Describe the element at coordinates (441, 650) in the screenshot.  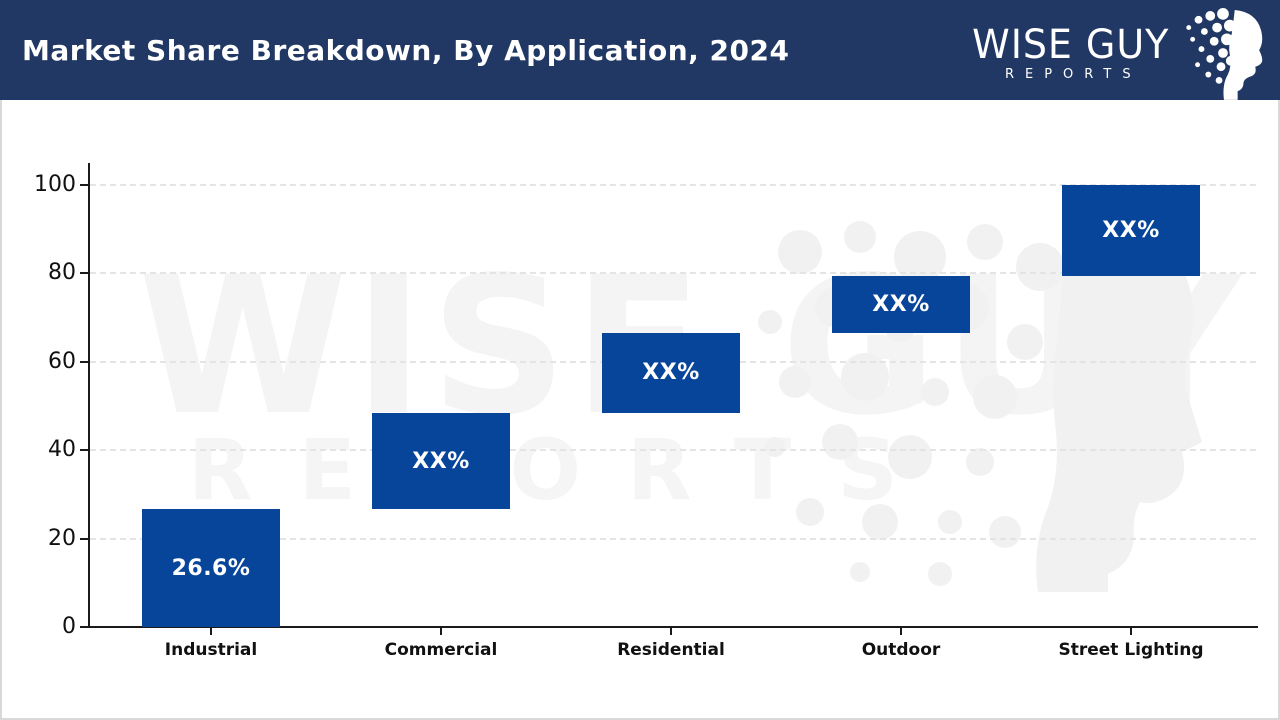
I see `x-tick-label-commercial: Commercial` at that location.